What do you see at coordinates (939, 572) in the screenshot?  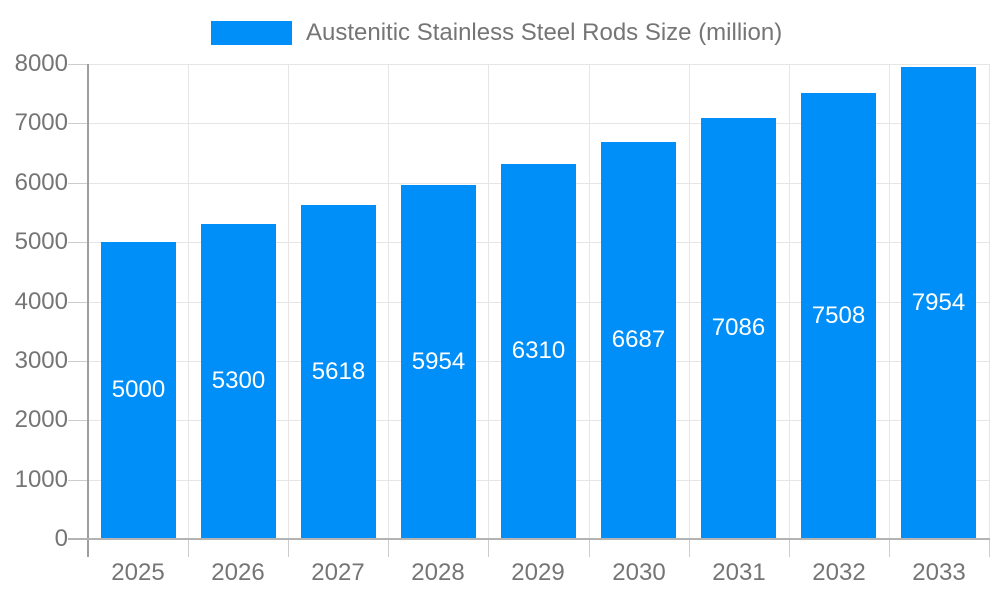 I see `x-tick-label: 2033` at bounding box center [939, 572].